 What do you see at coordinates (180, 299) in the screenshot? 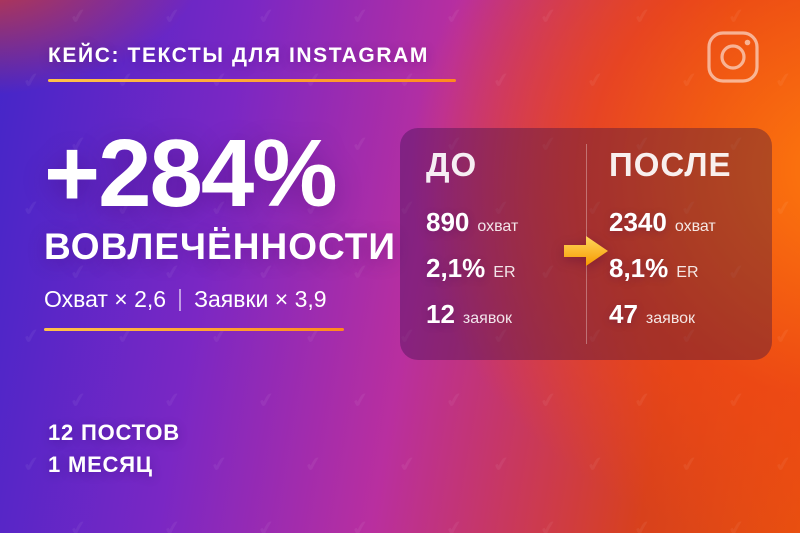
I see `multiplier-divider` at bounding box center [180, 299].